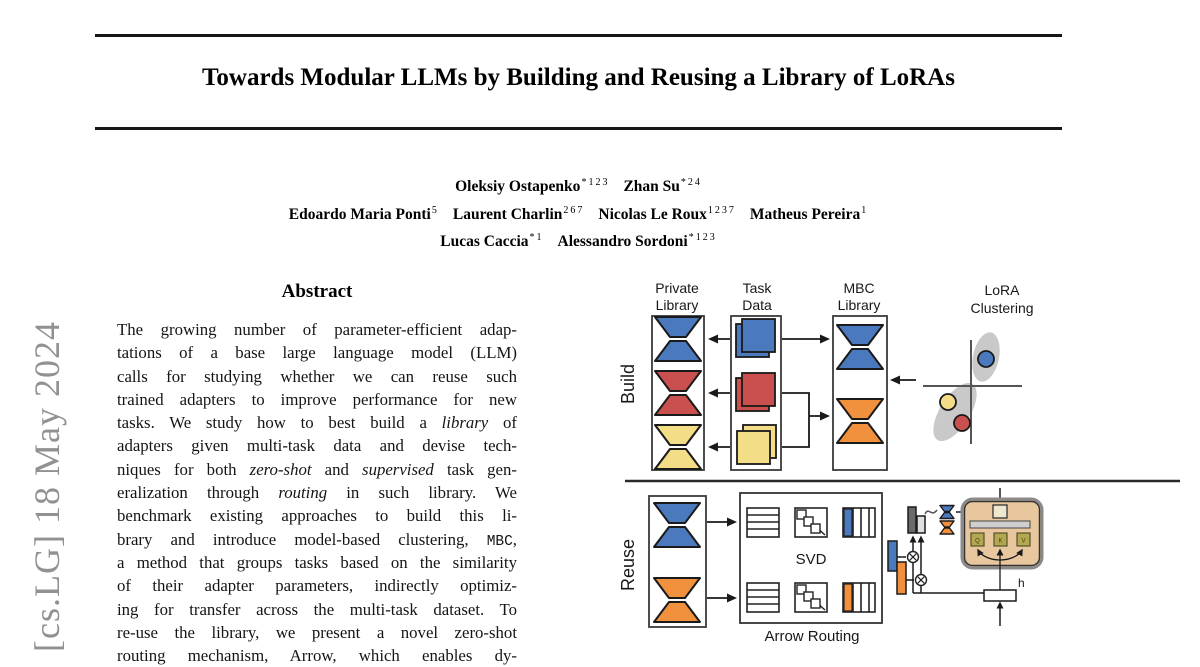 This screenshot has height=667, width=1200. What do you see at coordinates (758, 389) in the screenshot?
I see `task-stack-red-front` at bounding box center [758, 389].